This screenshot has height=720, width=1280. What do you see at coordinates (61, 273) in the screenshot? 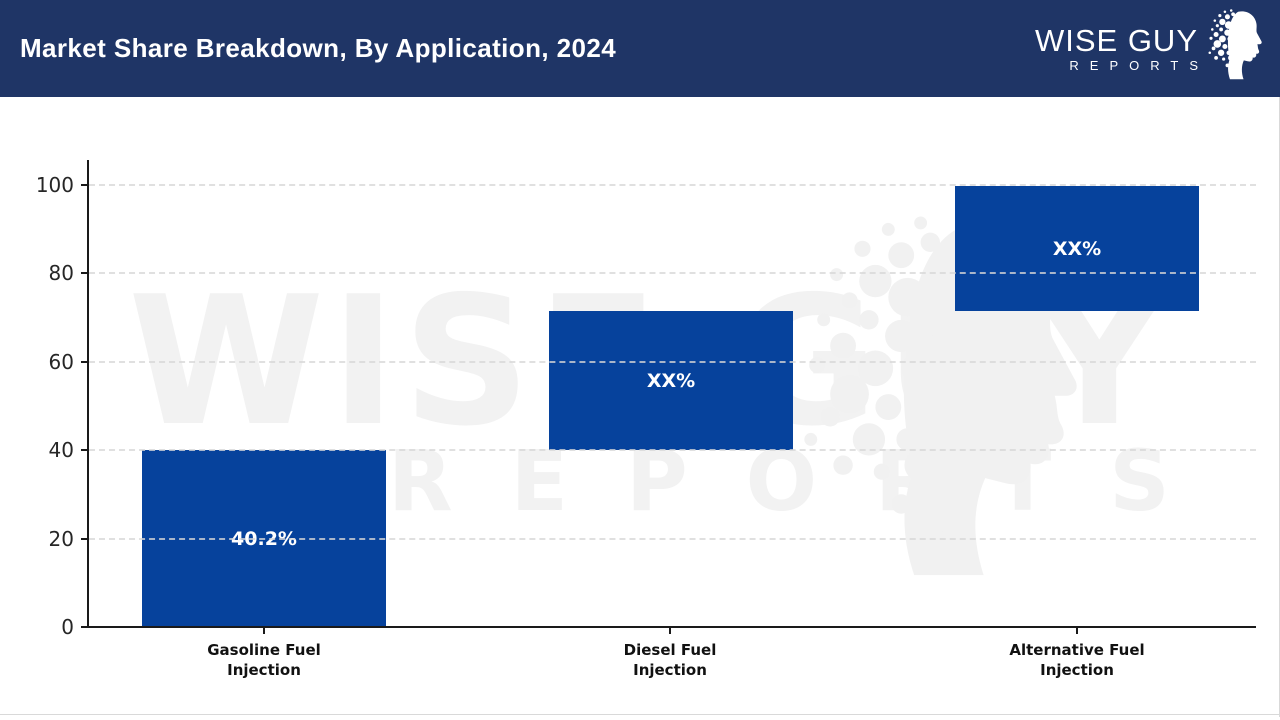
I see `y-tick-label: 80` at bounding box center [61, 273].